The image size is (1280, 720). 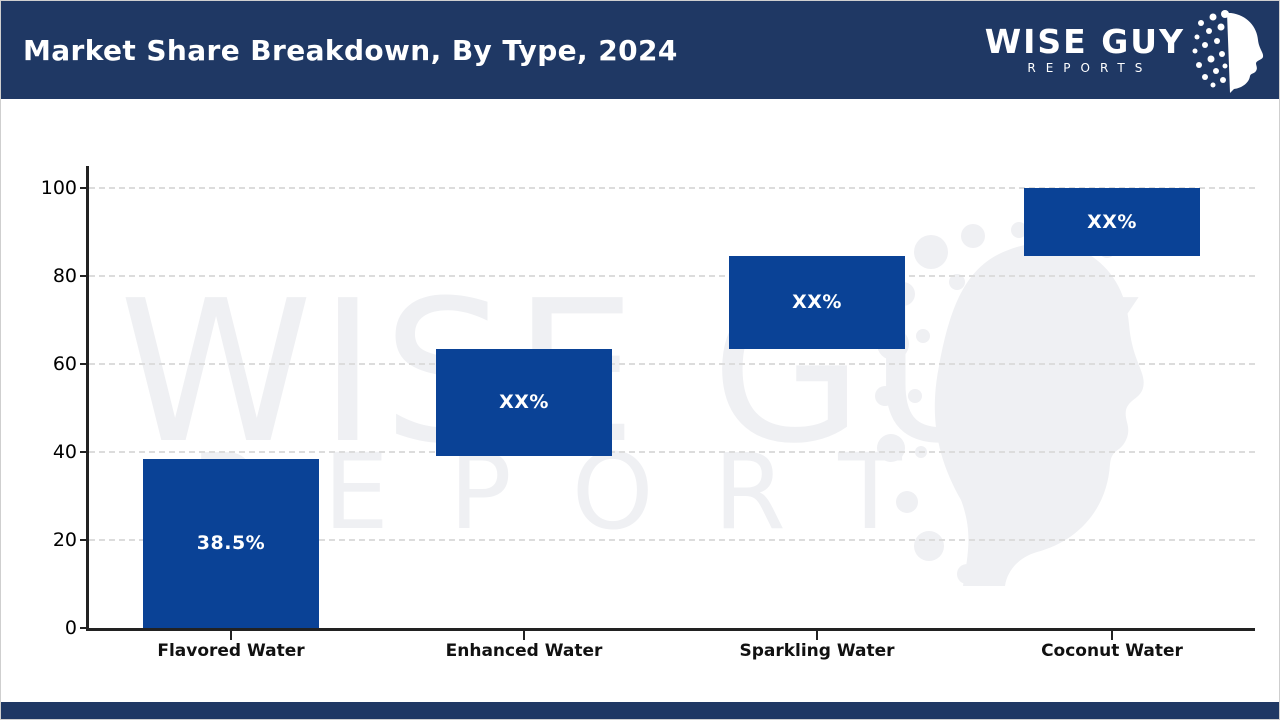 What do you see at coordinates (87, 398) in the screenshot?
I see `y-axis-line` at bounding box center [87, 398].